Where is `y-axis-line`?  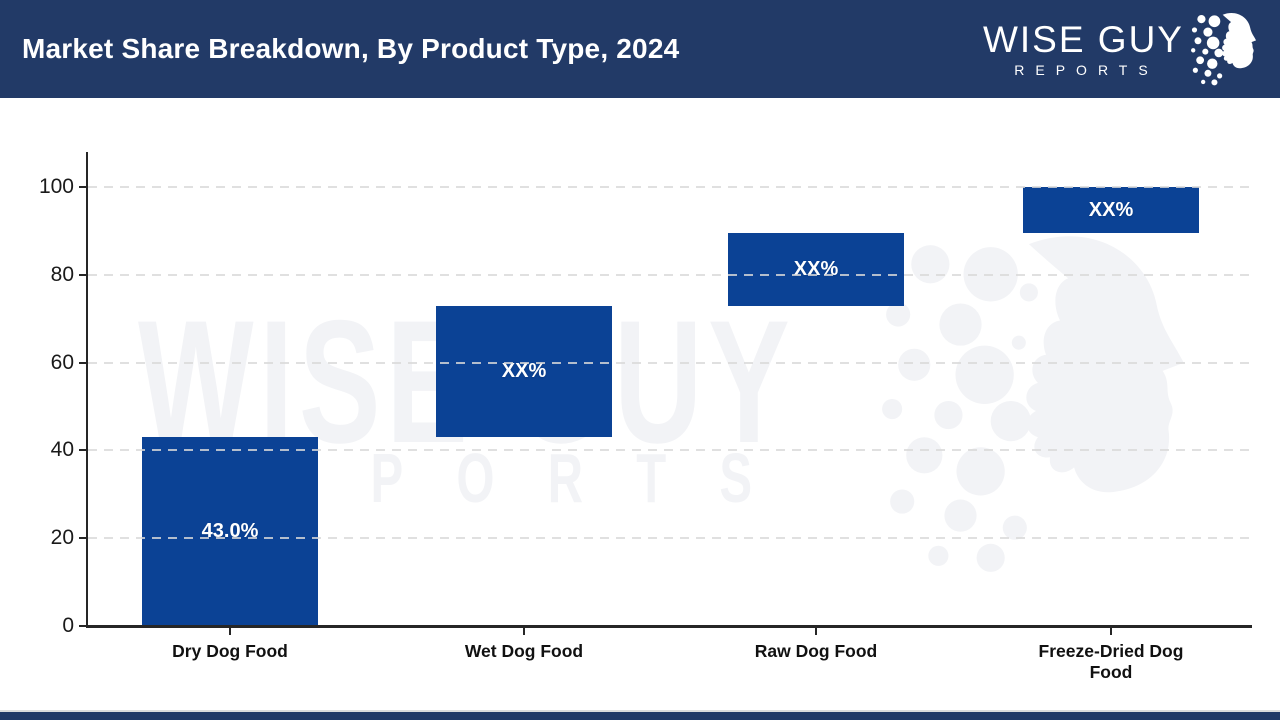 y-axis-line is located at coordinates (87, 390).